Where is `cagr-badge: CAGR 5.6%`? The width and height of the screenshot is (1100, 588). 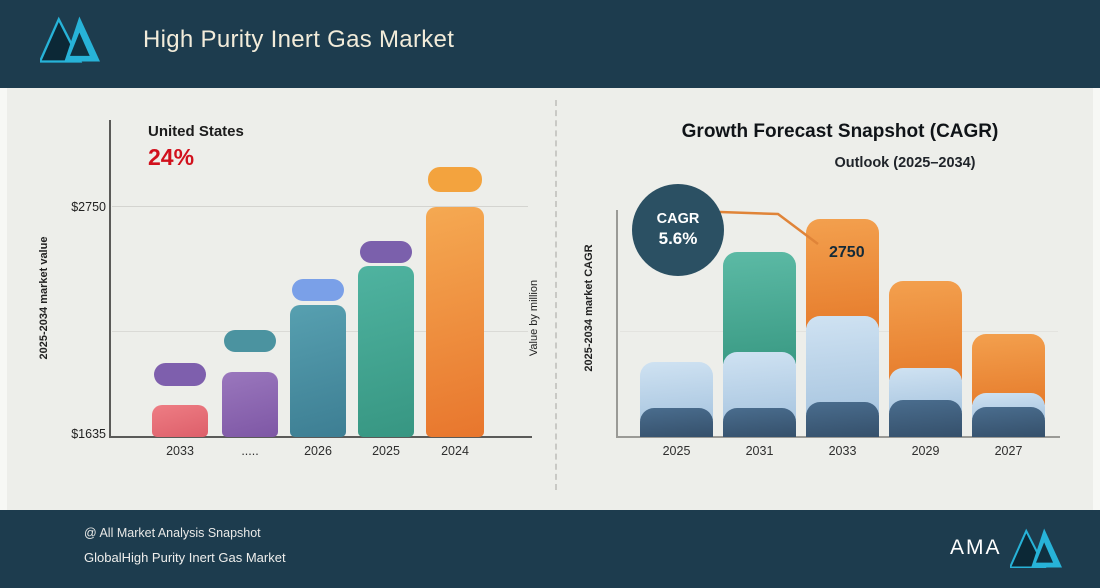 cagr-badge: CAGR 5.6% is located at coordinates (678, 230).